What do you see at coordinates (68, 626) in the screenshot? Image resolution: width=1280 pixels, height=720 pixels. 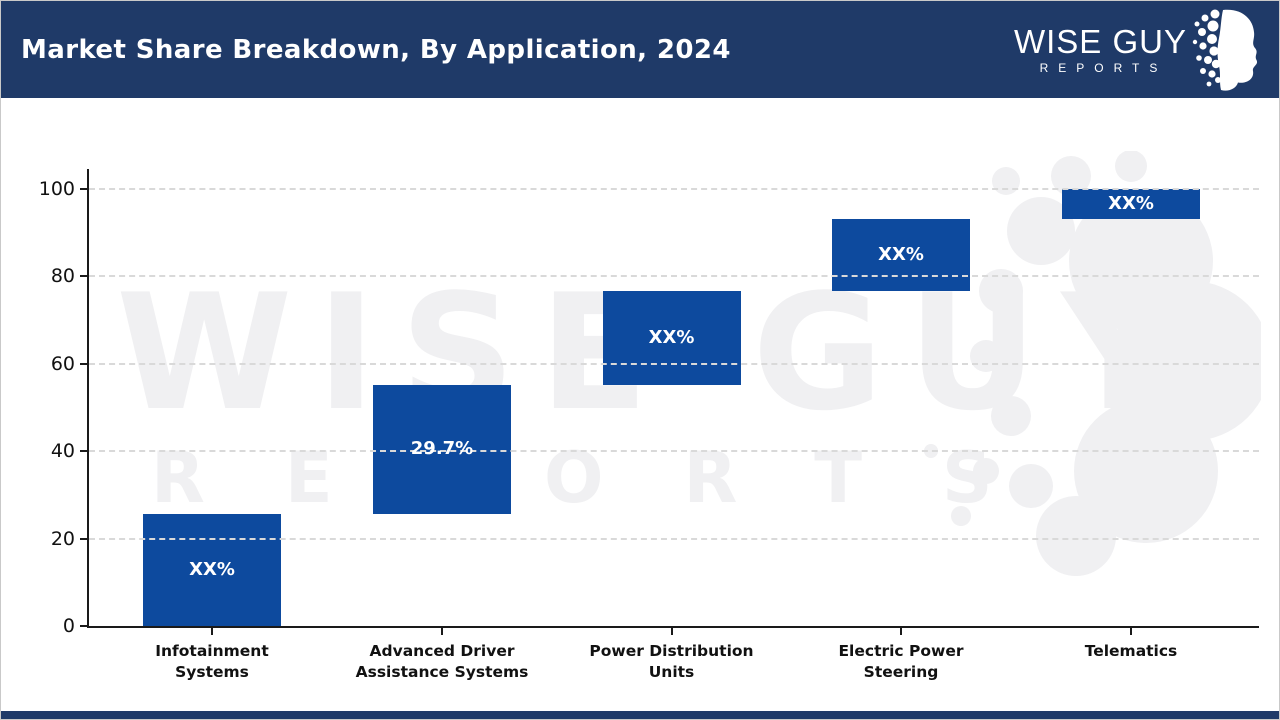 I see `y-tick-label-0: 0` at bounding box center [68, 626].